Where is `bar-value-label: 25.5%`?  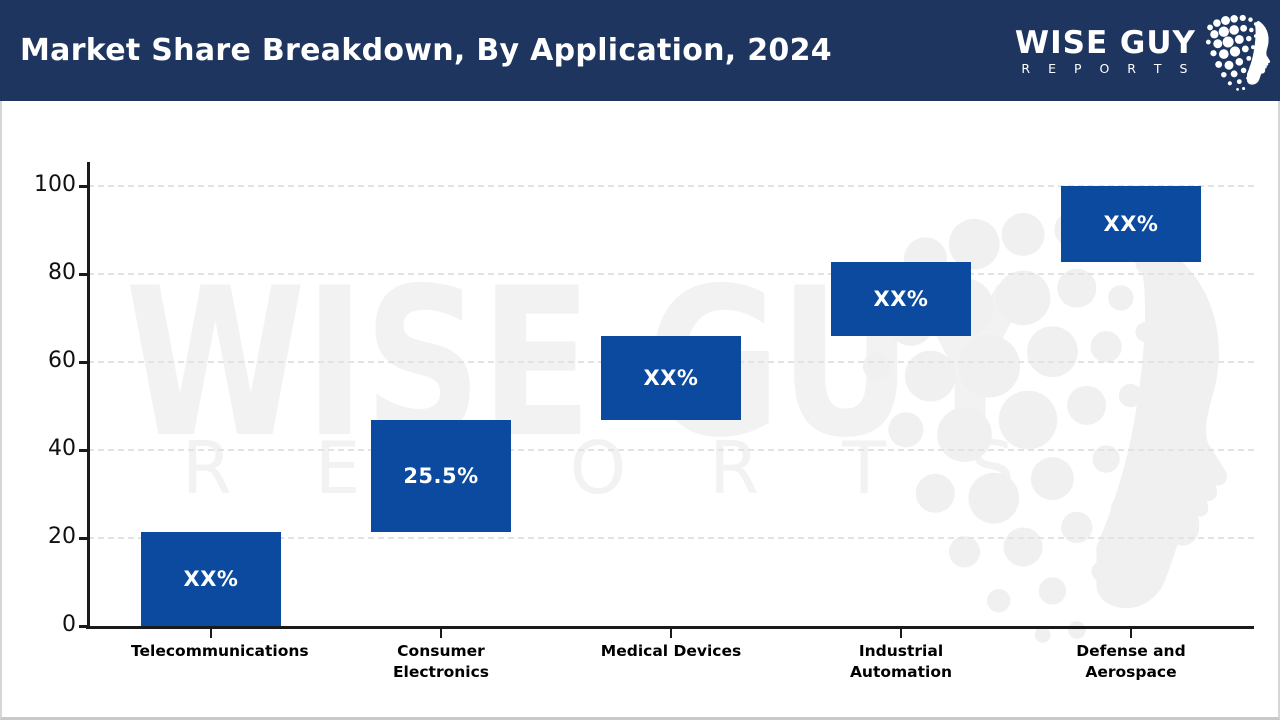
bar-value-label: 25.5% is located at coordinates (441, 475).